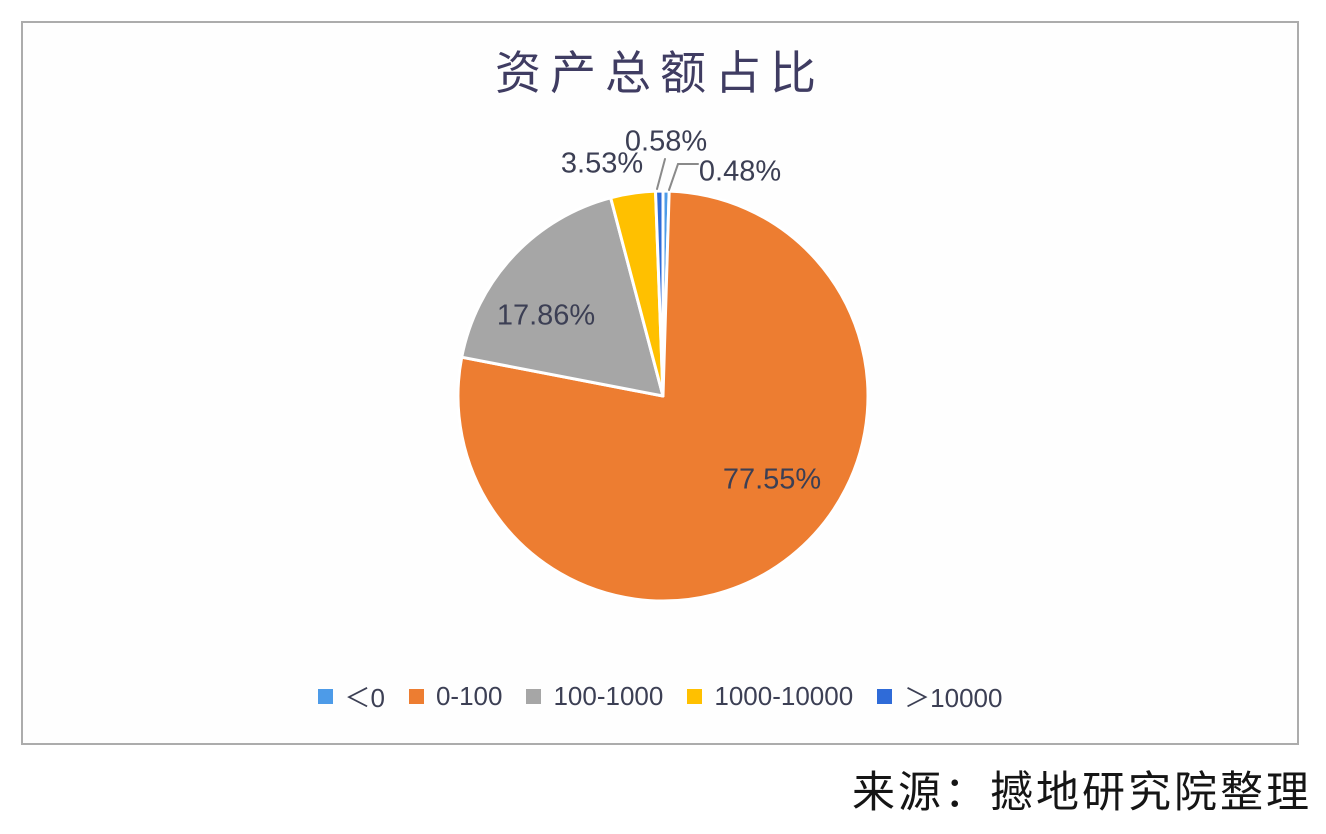 The image size is (1326, 834). What do you see at coordinates (469, 696) in the screenshot?
I see `legend-label: 0-100` at bounding box center [469, 696].